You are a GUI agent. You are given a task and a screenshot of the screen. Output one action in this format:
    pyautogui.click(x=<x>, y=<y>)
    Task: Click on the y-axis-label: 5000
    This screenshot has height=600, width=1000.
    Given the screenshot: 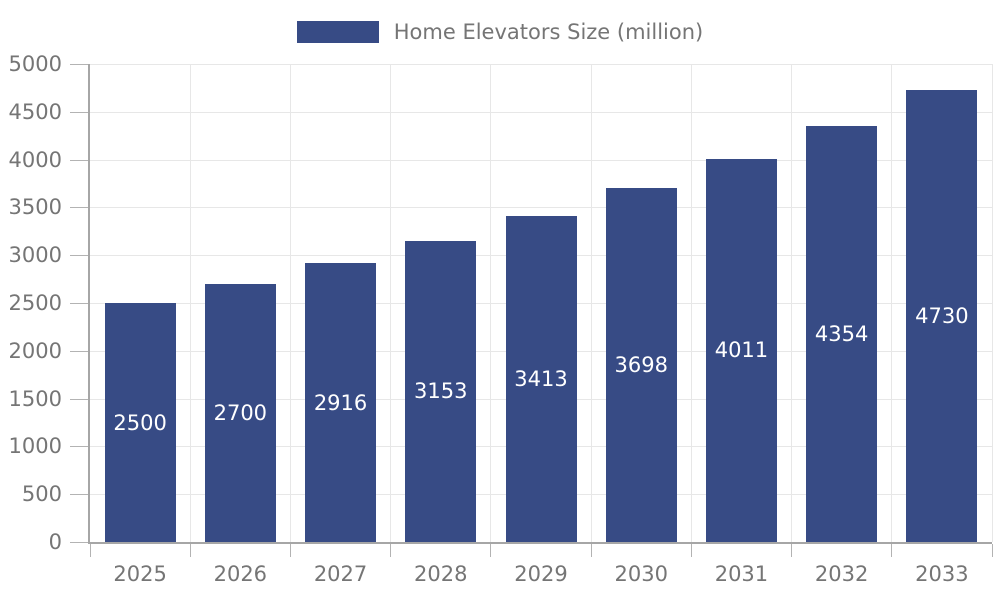 What is the action you would take?
    pyautogui.click(x=35, y=64)
    